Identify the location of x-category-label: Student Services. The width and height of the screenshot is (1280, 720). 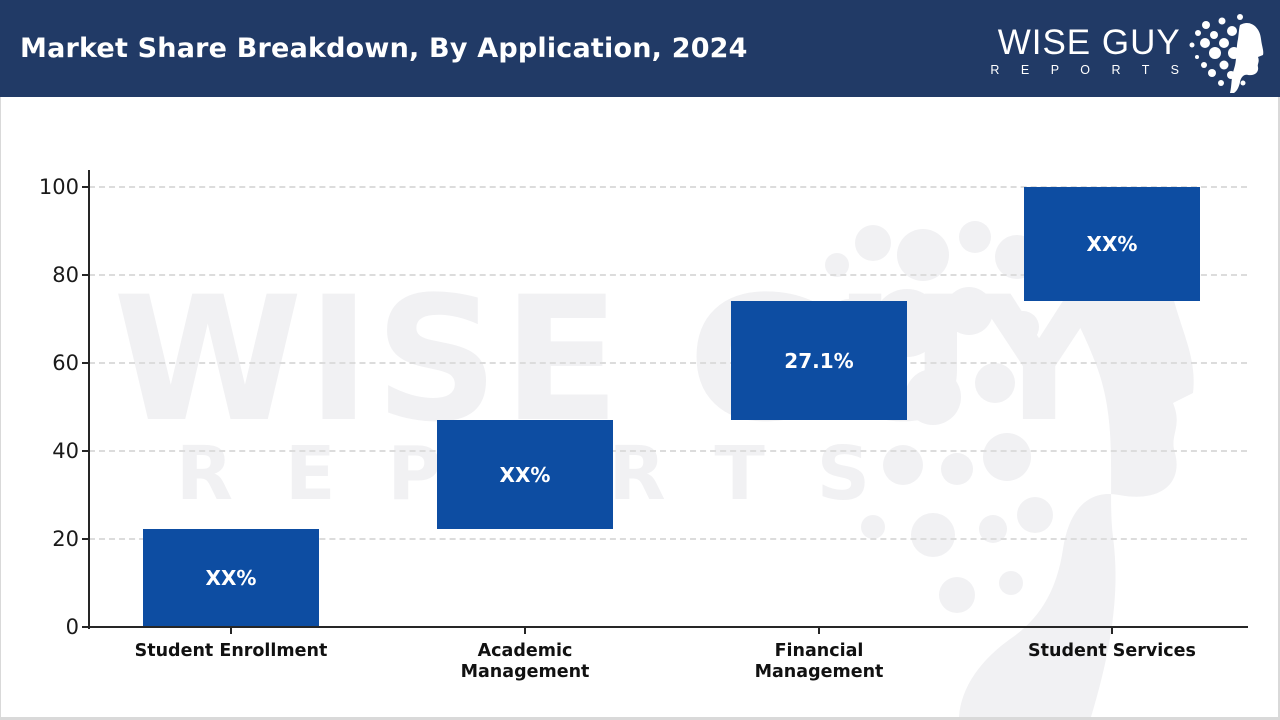
(1112, 651).